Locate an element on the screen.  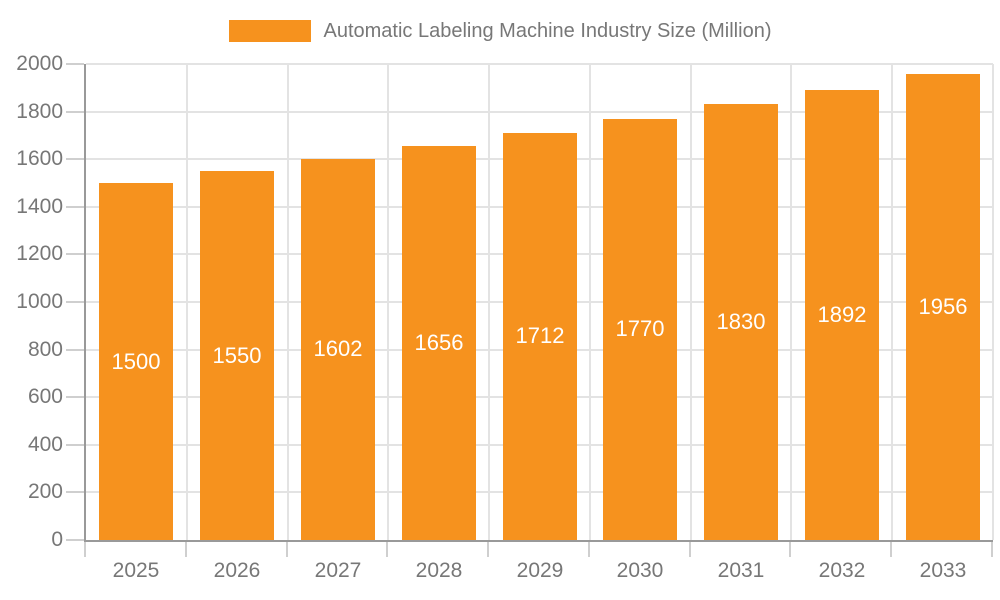
y-tick-label: 200 is located at coordinates (45, 491).